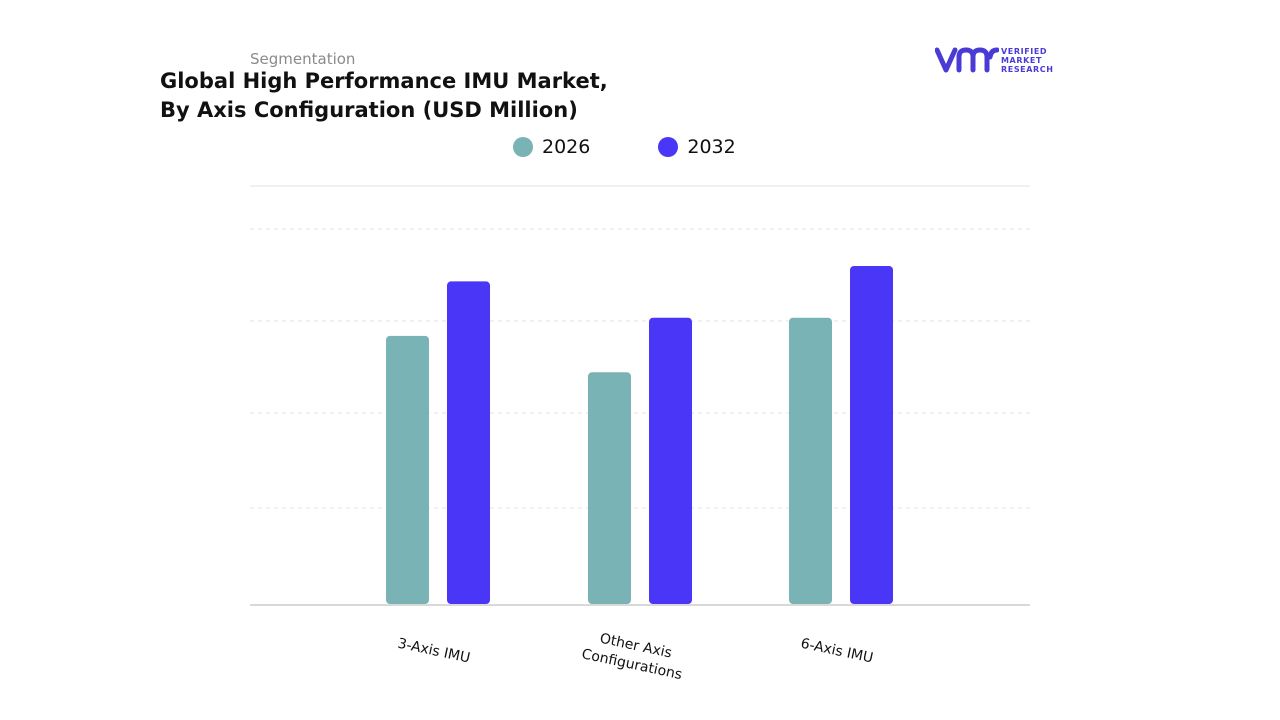 The width and height of the screenshot is (1280, 720). Describe the element at coordinates (1024, 51) in the screenshot. I see `logo-line-1: VERIFIED` at that location.